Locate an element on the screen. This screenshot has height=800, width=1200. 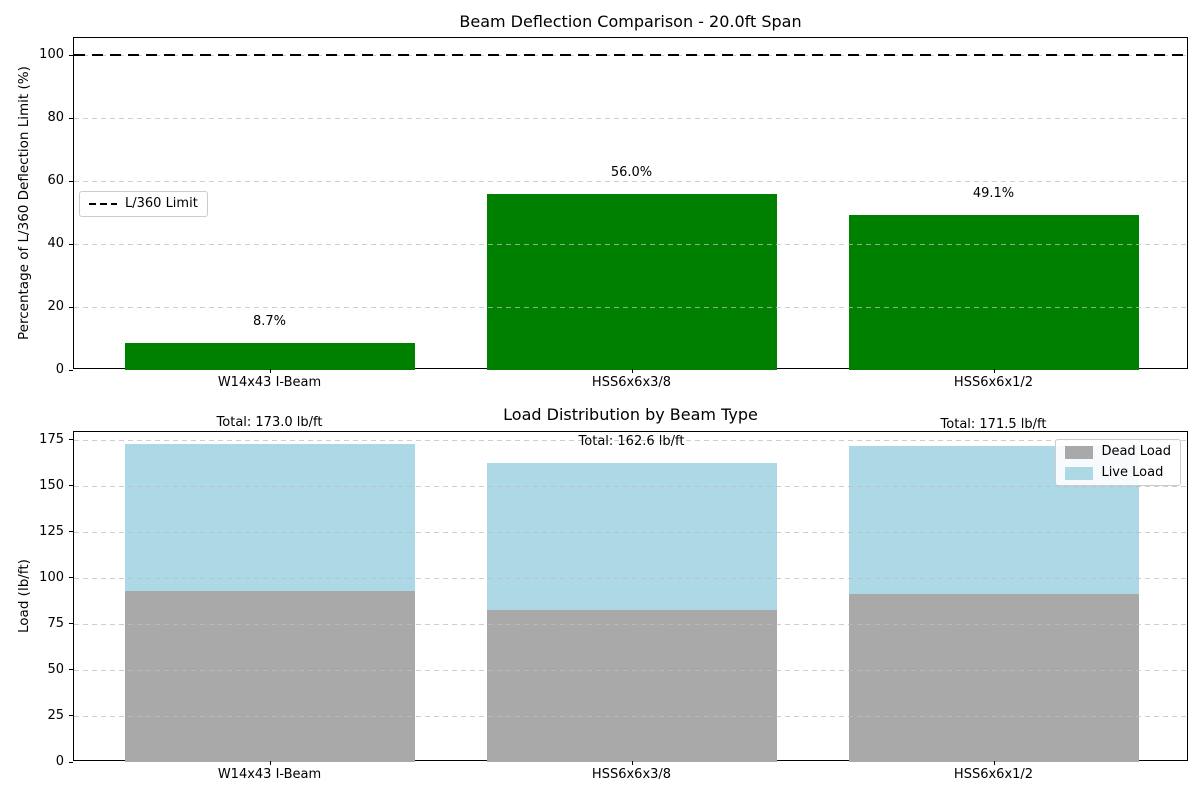
y-tick-label: 150 is located at coordinates (51, 485).